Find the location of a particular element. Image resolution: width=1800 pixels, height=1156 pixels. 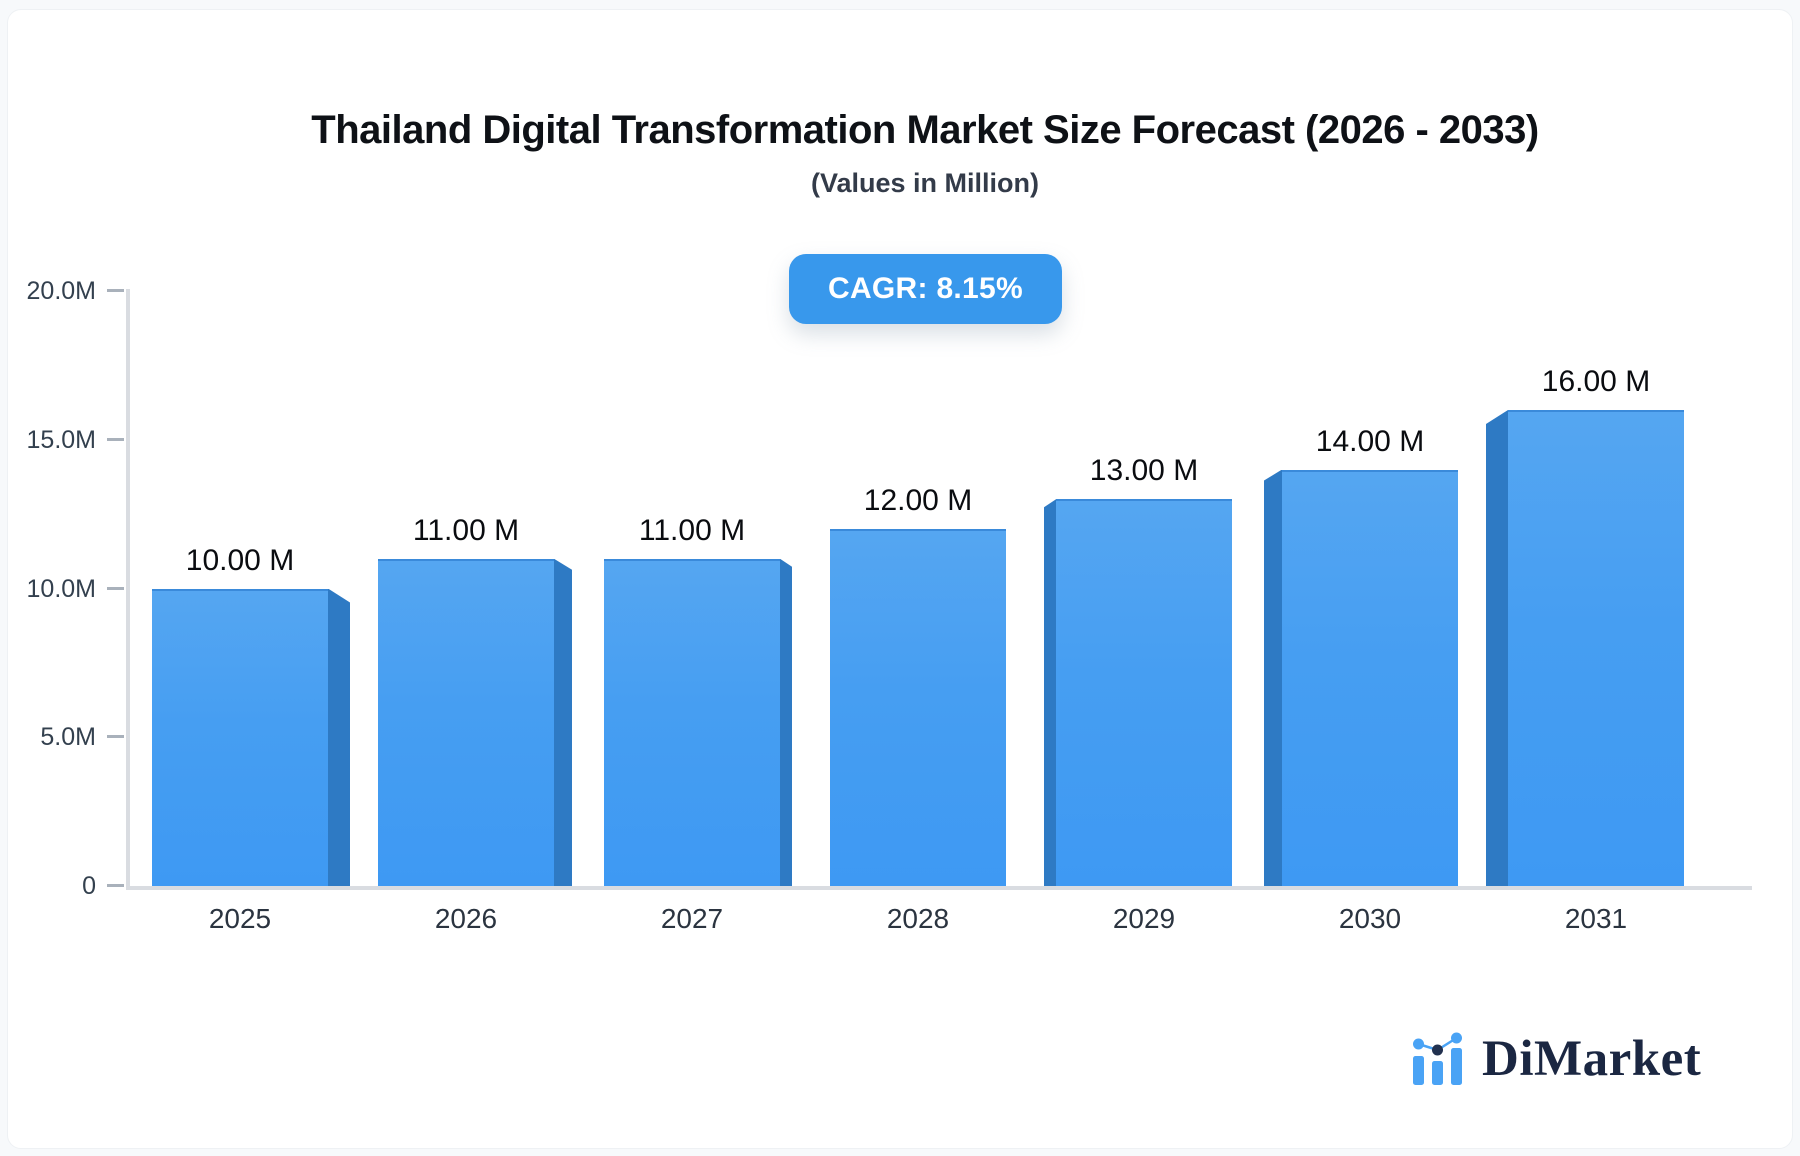

x-axis-label-2031: 2031 is located at coordinates (1596, 918).